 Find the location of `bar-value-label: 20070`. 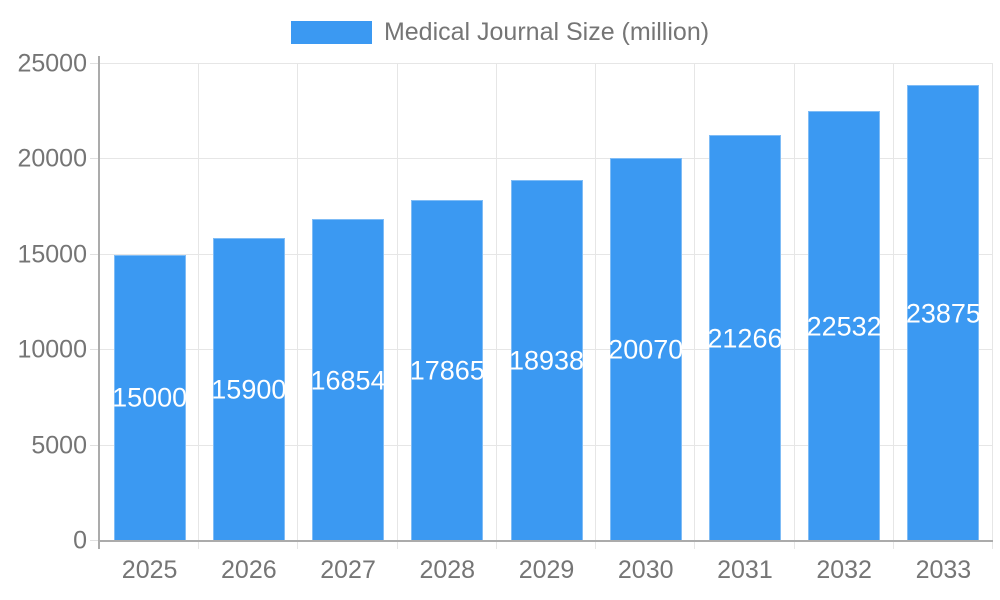

bar-value-label: 20070 is located at coordinates (646, 349).